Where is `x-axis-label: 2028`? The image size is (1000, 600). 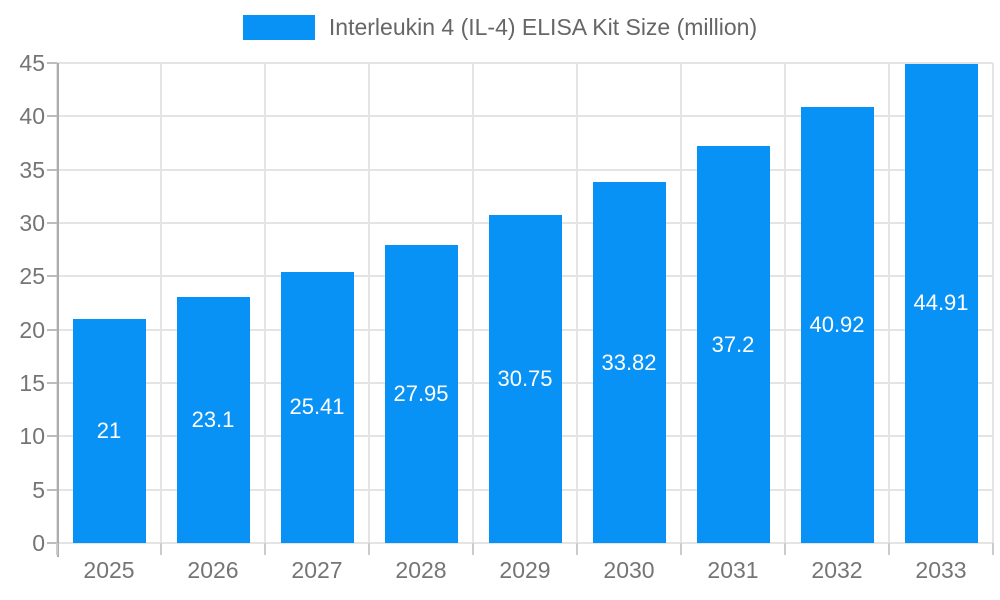 x-axis-label: 2028 is located at coordinates (421, 570).